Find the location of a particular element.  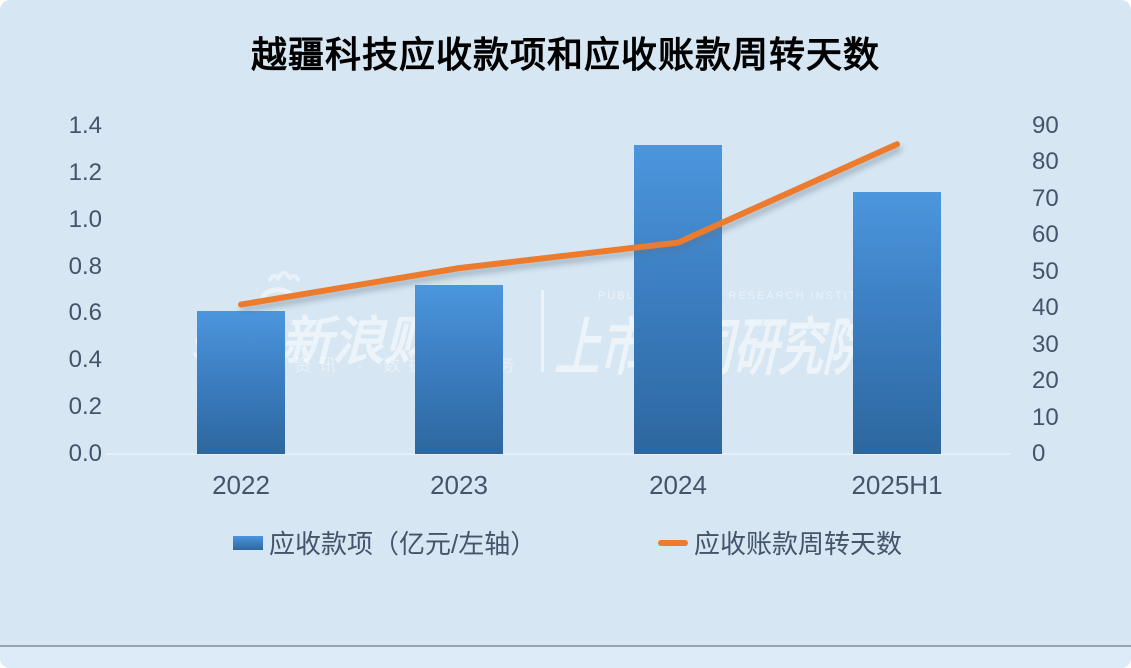

y-axis-right-tick: 10 is located at coordinates (1045, 417).